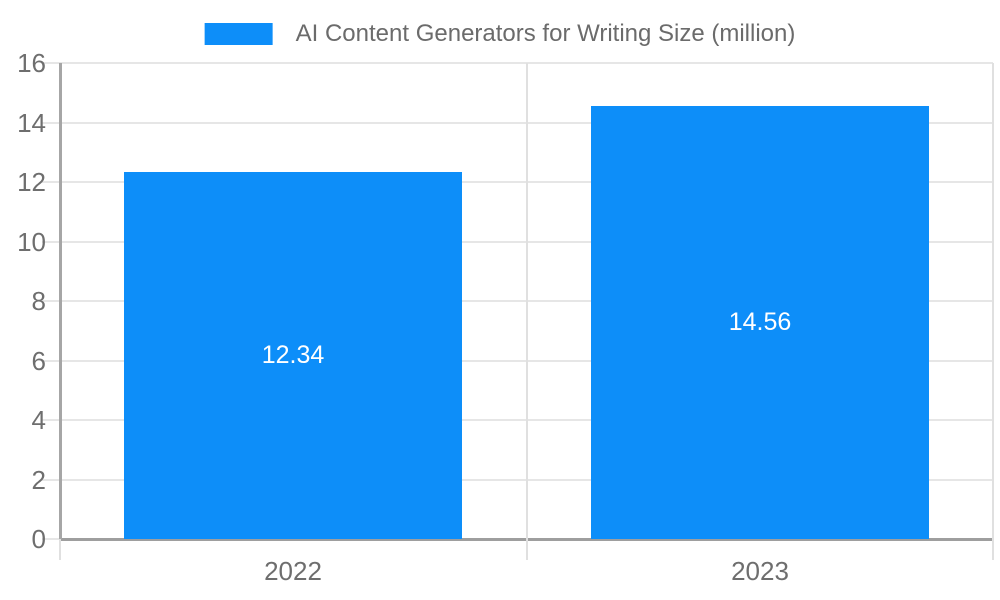  I want to click on y-axis-stub, so click(60, 549).